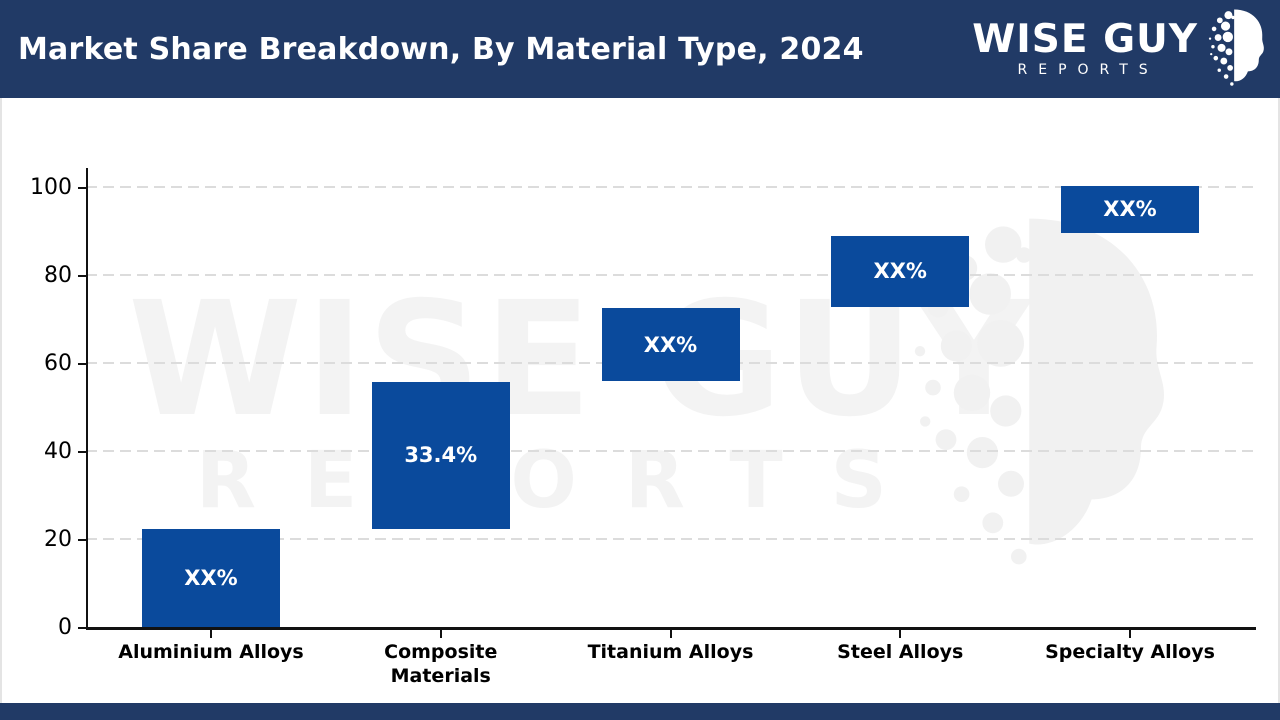 Image resolution: width=1280 pixels, height=720 pixels. Describe the element at coordinates (58, 363) in the screenshot. I see `y-tick-label-60: 60` at that location.